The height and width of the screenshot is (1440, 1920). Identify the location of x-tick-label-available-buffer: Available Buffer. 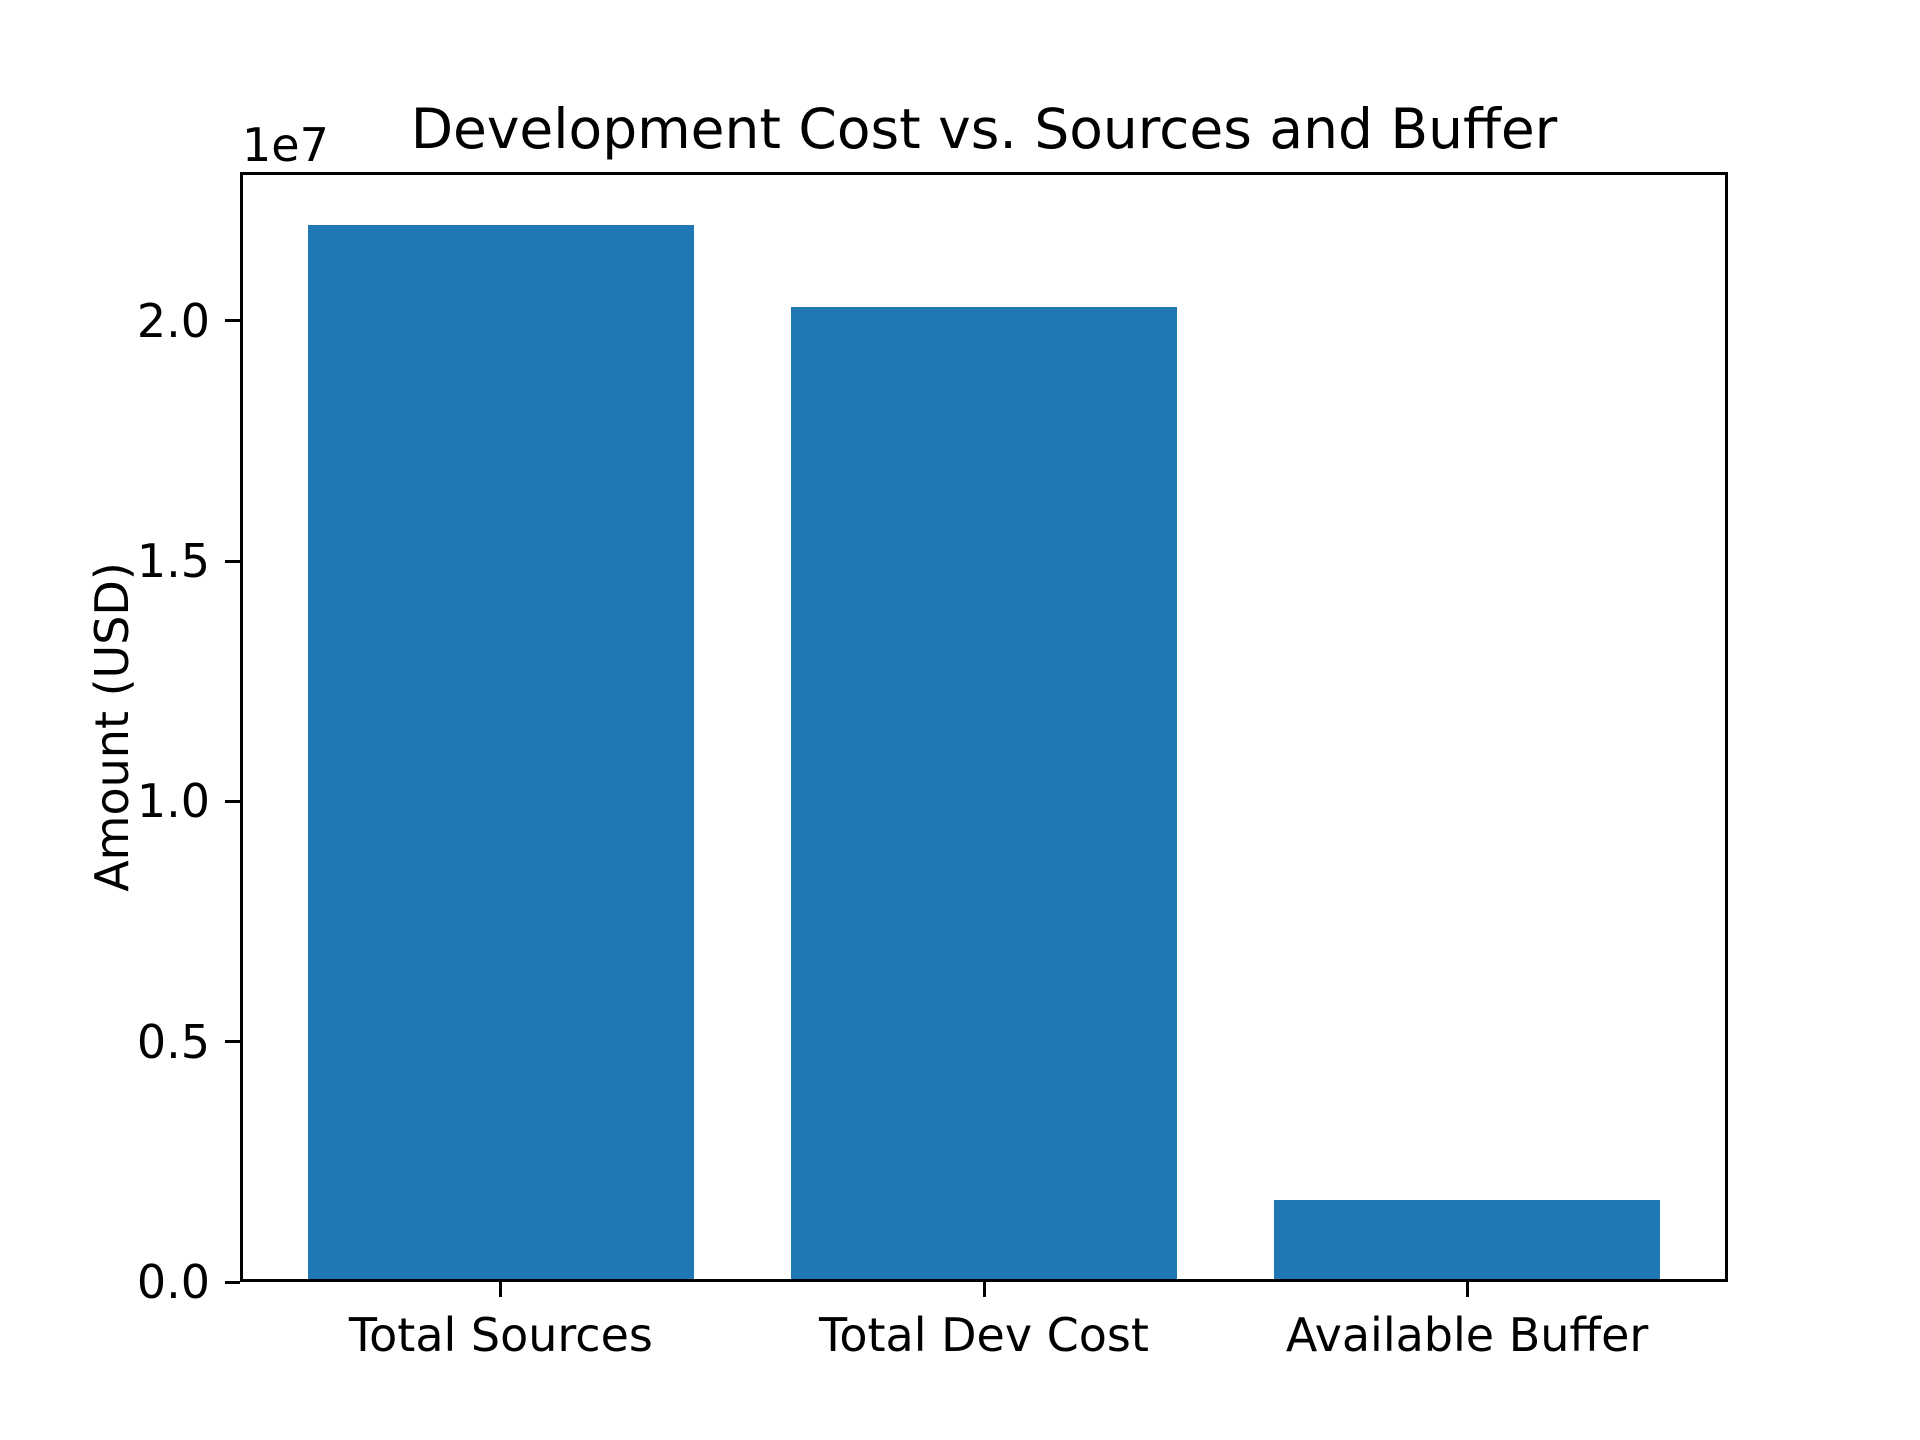
(1467, 1335).